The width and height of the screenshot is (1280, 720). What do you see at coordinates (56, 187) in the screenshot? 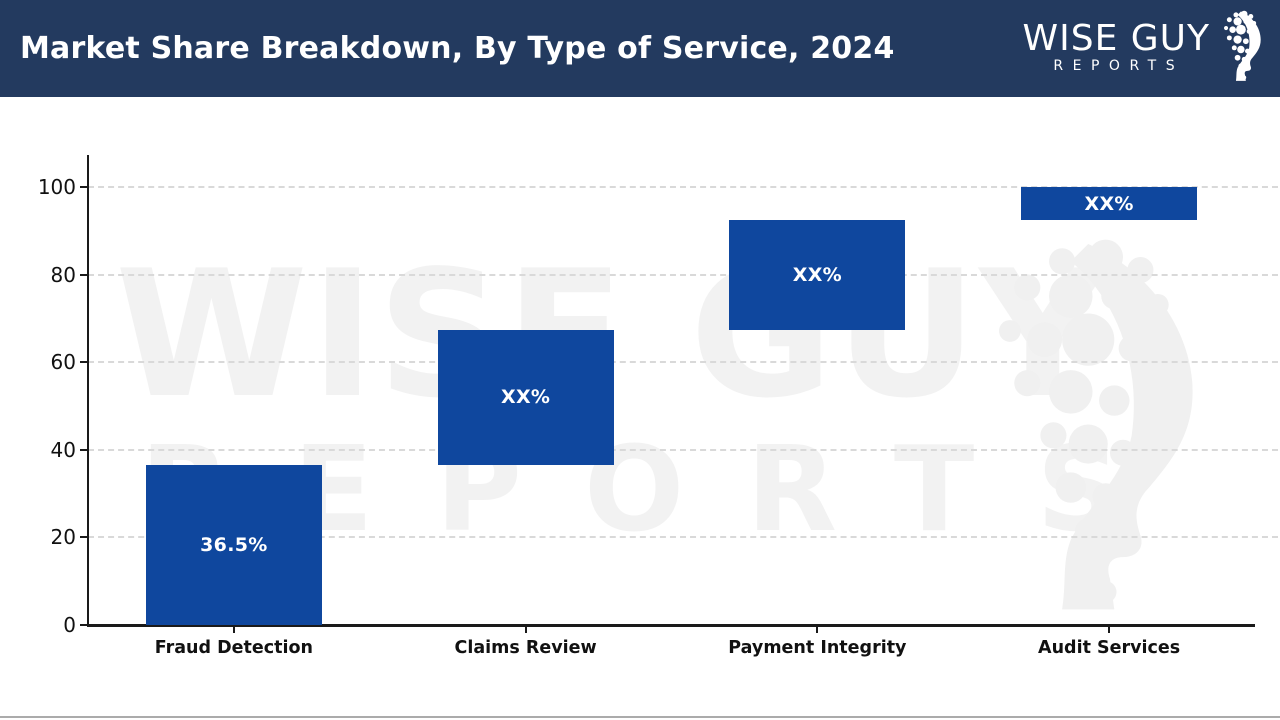
I see `y-tick-label: 100` at bounding box center [56, 187].